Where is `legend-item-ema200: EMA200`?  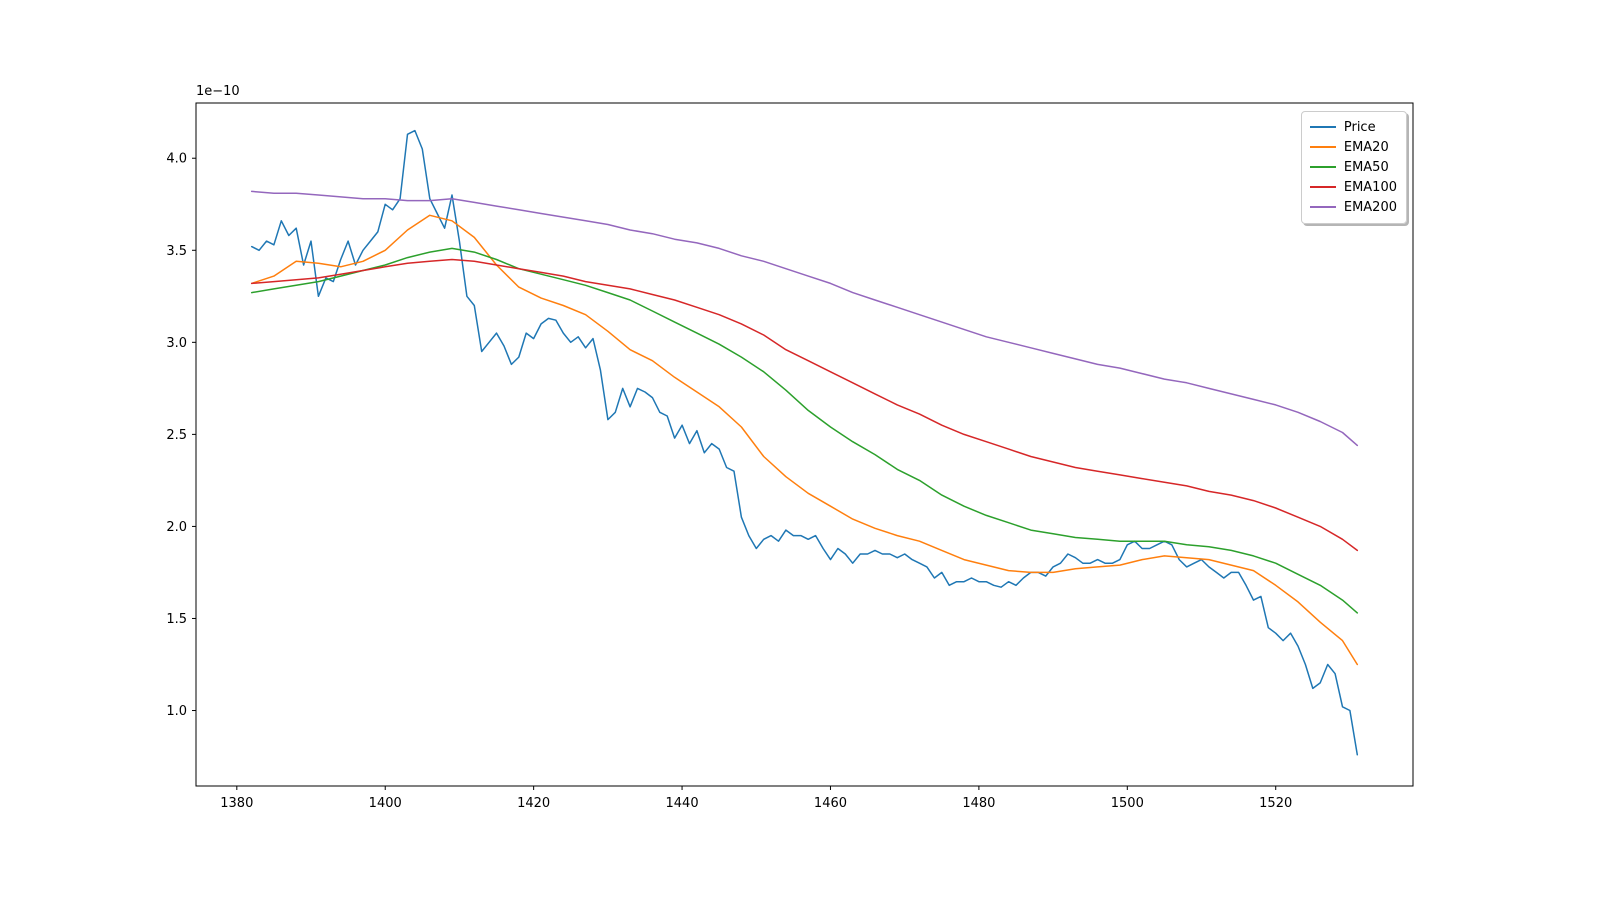
legend-item-ema200: EMA200 is located at coordinates (1353, 207).